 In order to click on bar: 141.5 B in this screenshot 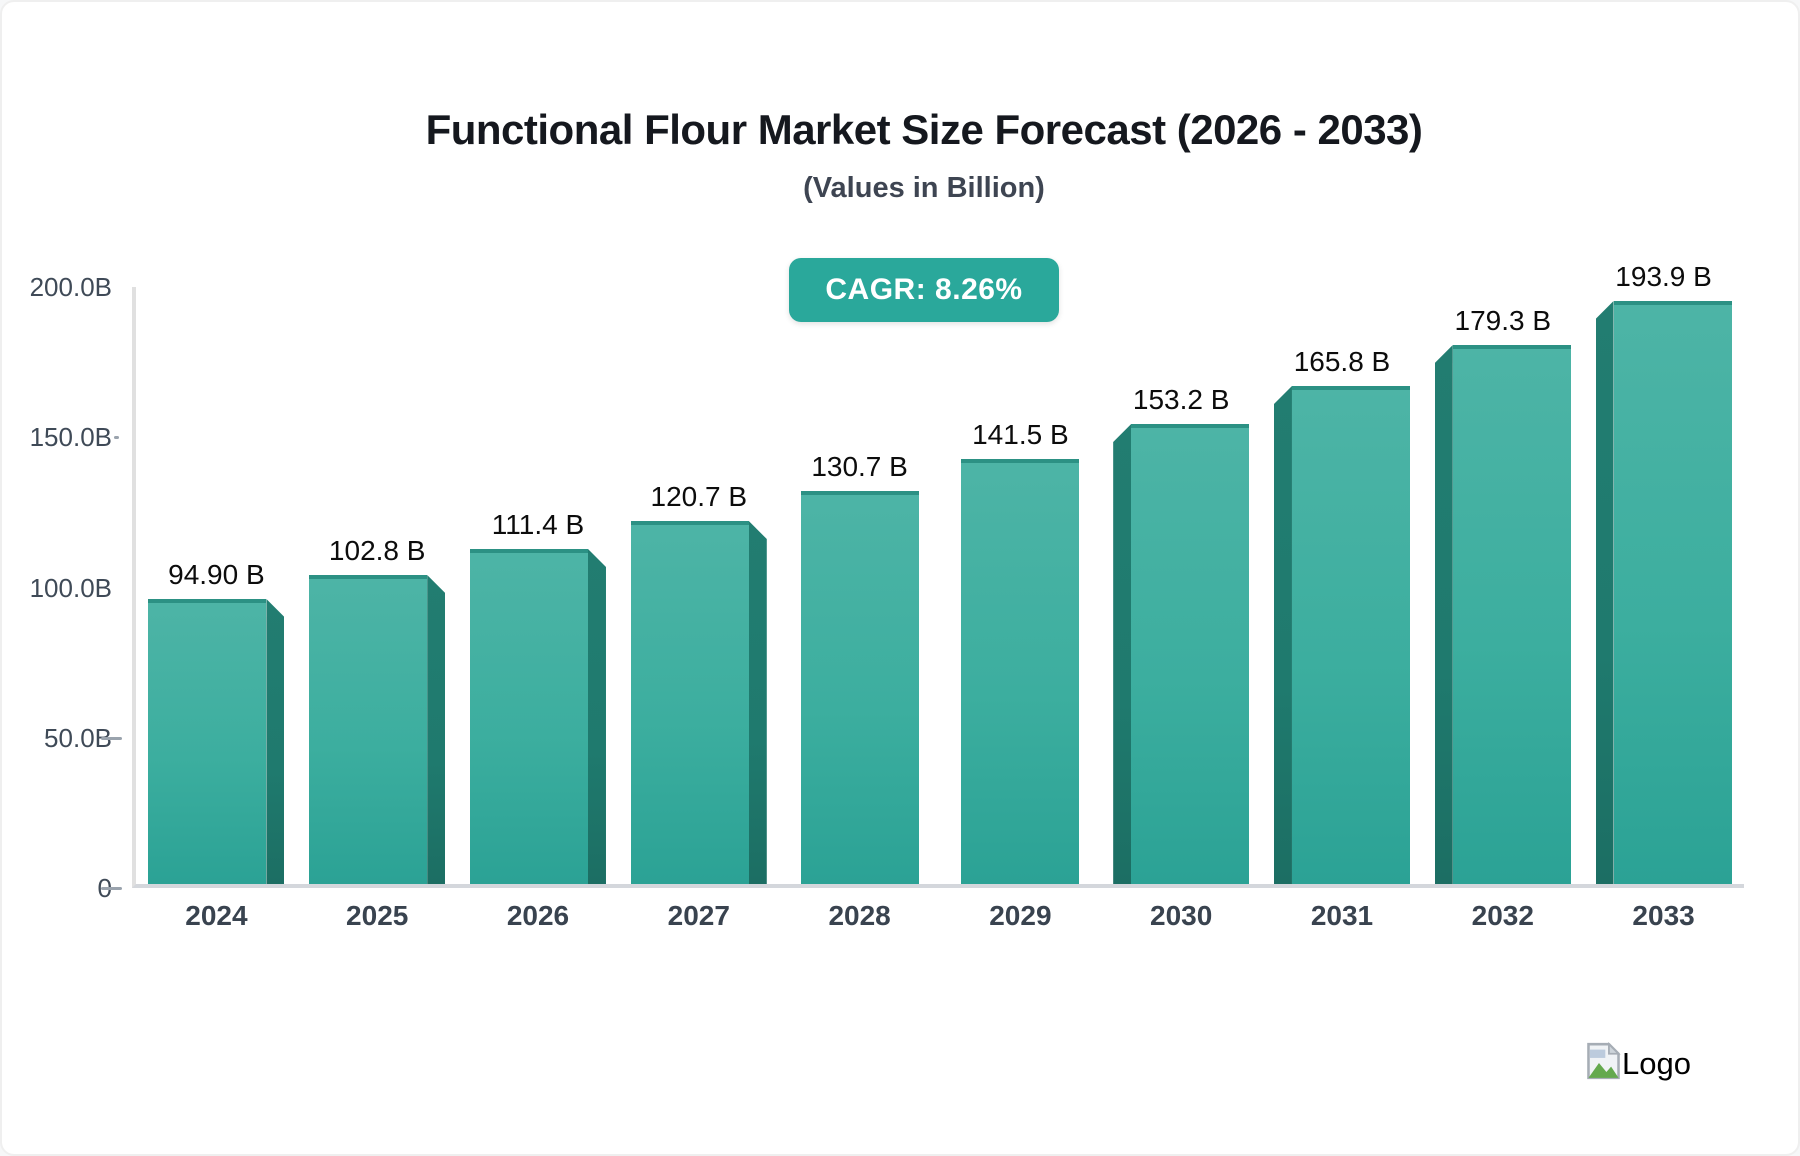, I will do `click(1020, 651)`.